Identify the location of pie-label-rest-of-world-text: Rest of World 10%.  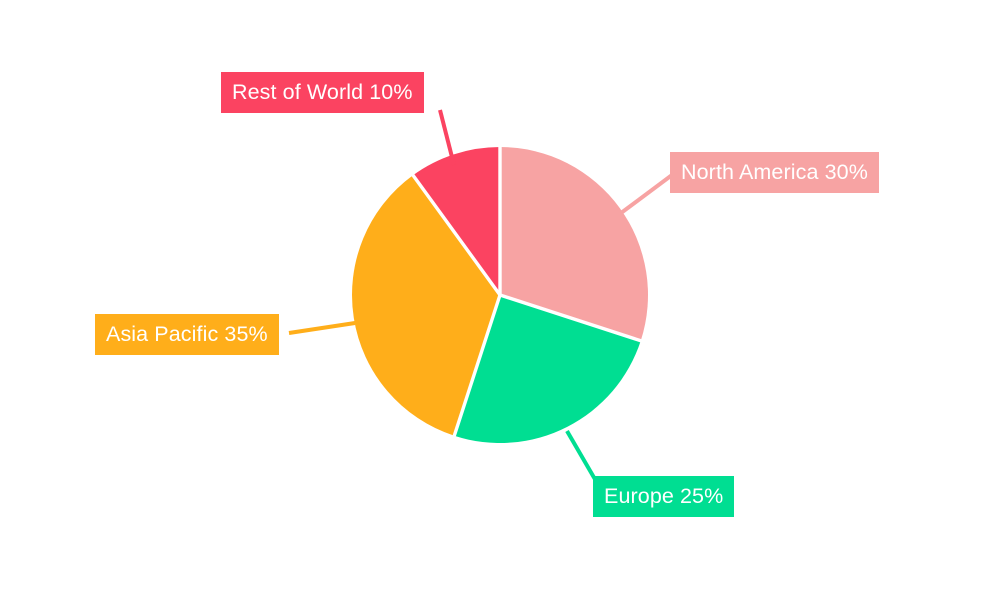
(322, 92).